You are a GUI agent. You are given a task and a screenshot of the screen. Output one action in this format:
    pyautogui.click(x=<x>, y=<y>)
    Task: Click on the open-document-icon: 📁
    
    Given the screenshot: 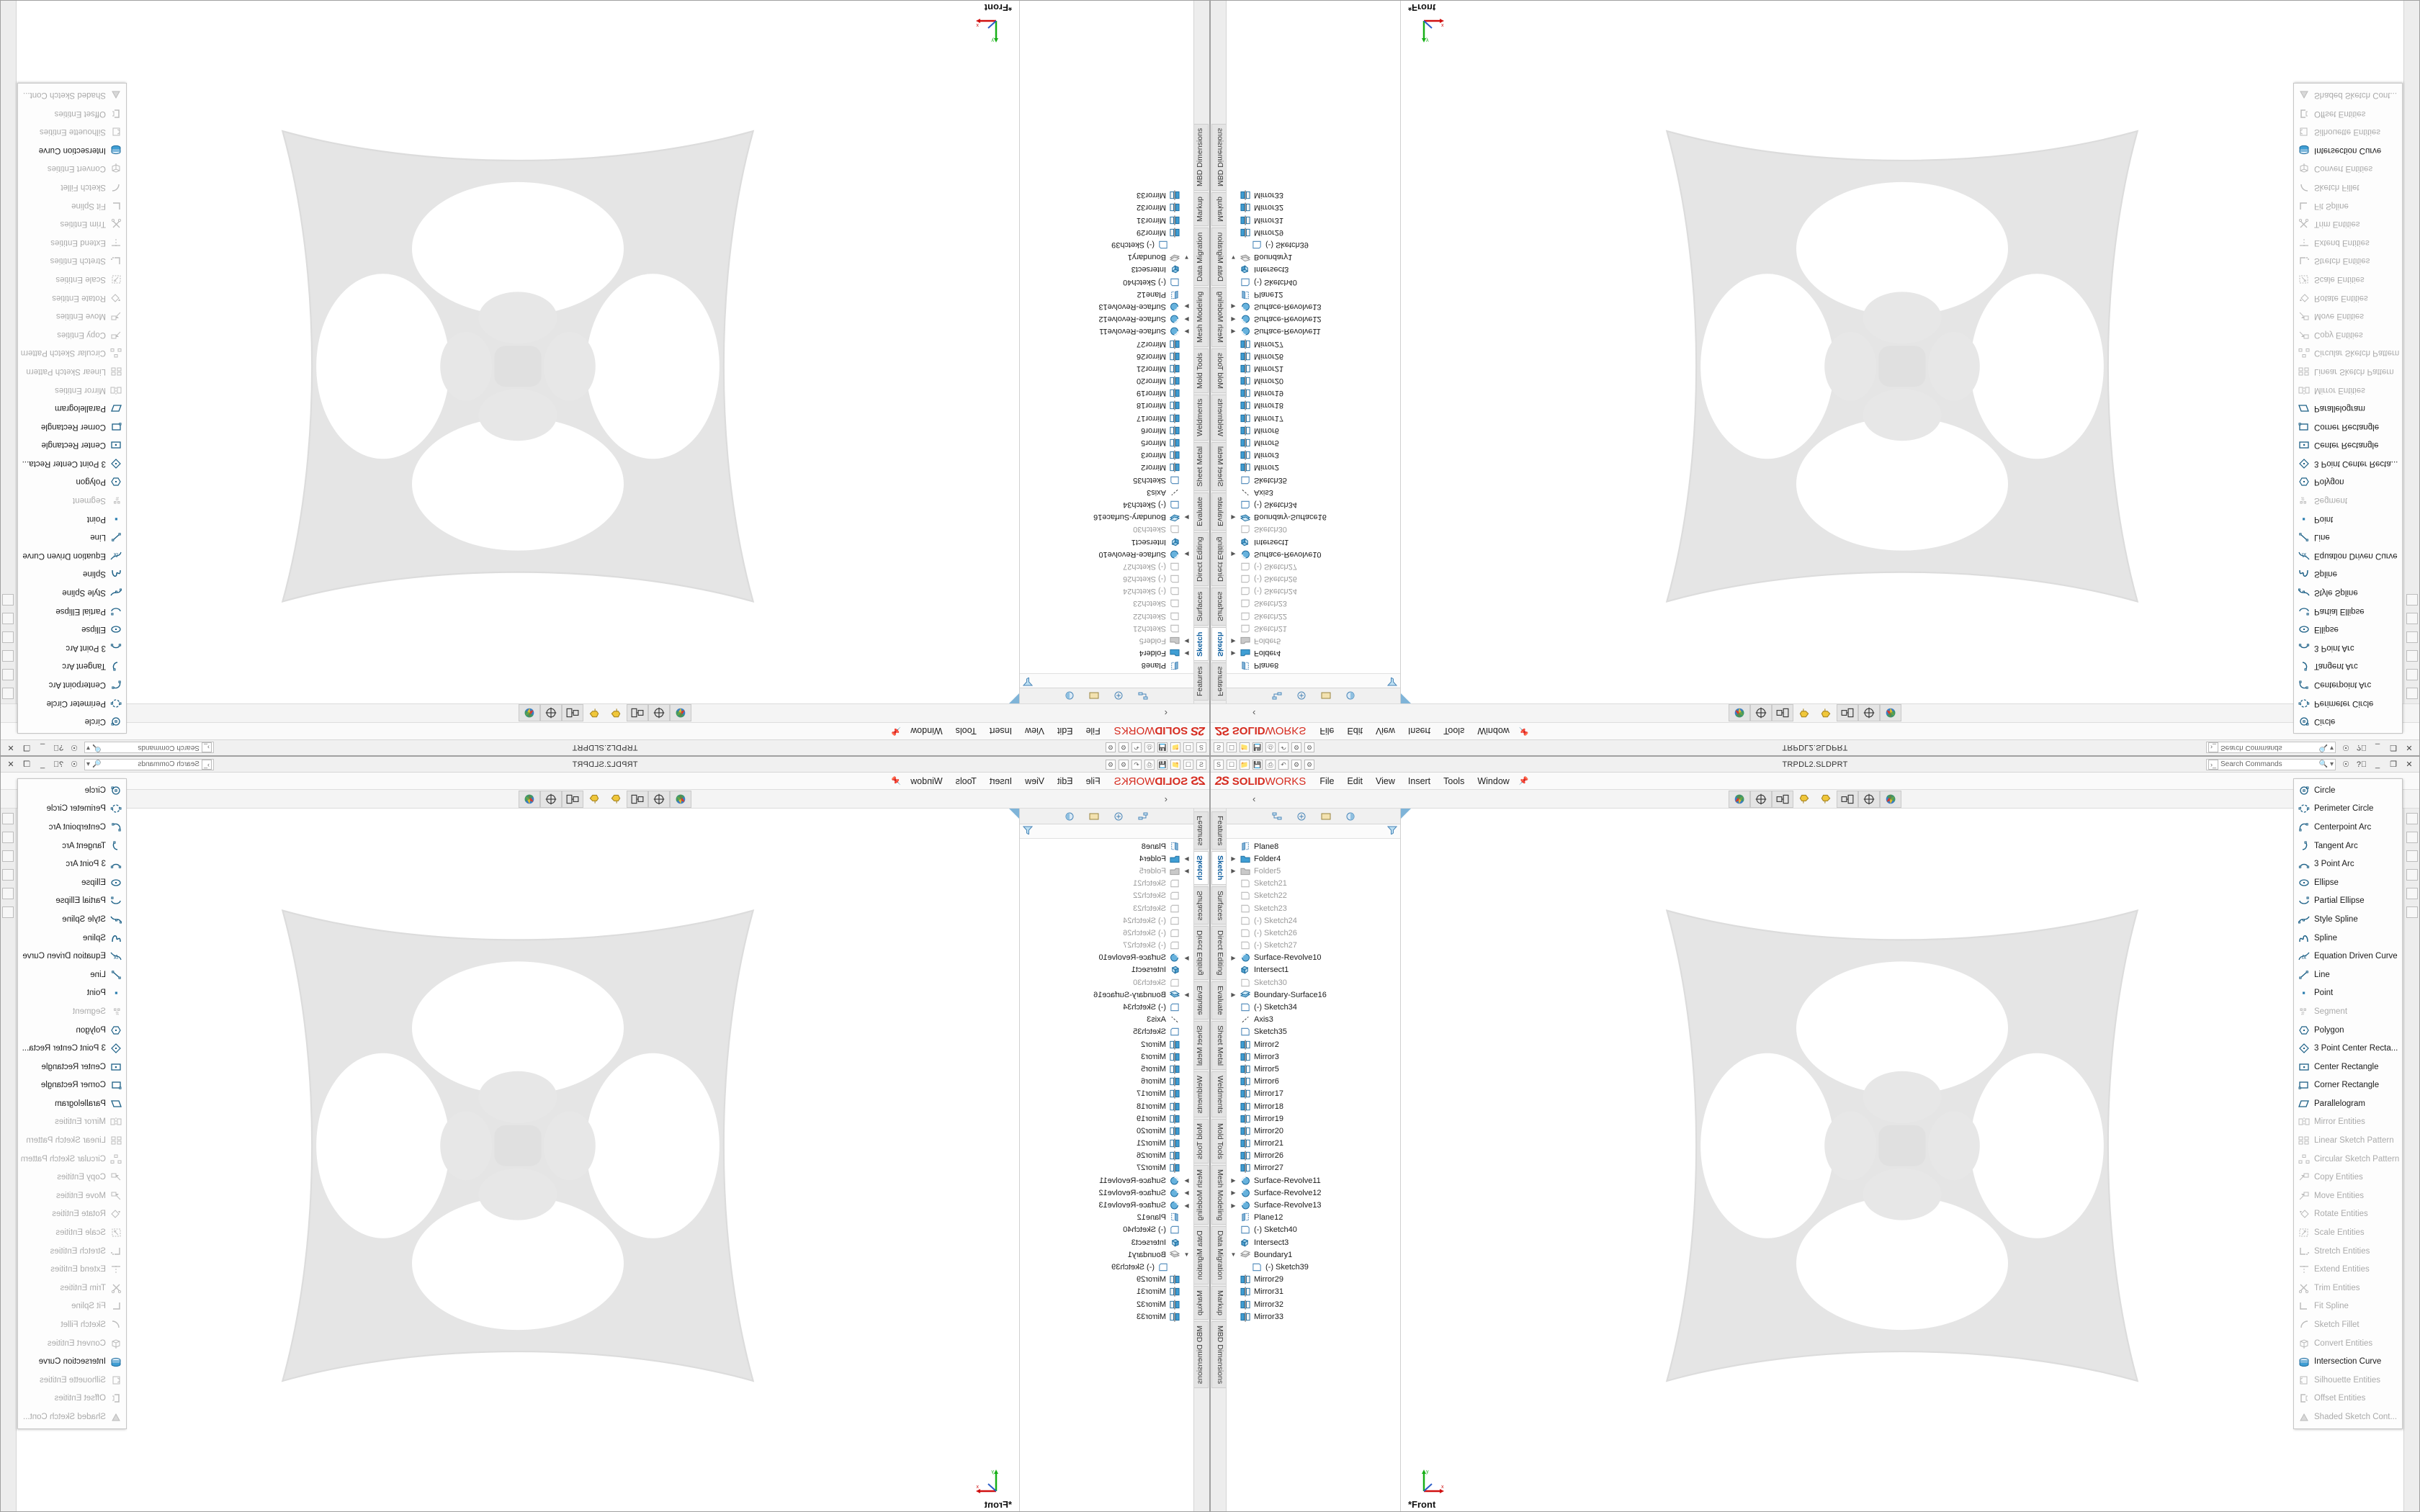 What is the action you would take?
    pyautogui.click(x=1245, y=747)
    